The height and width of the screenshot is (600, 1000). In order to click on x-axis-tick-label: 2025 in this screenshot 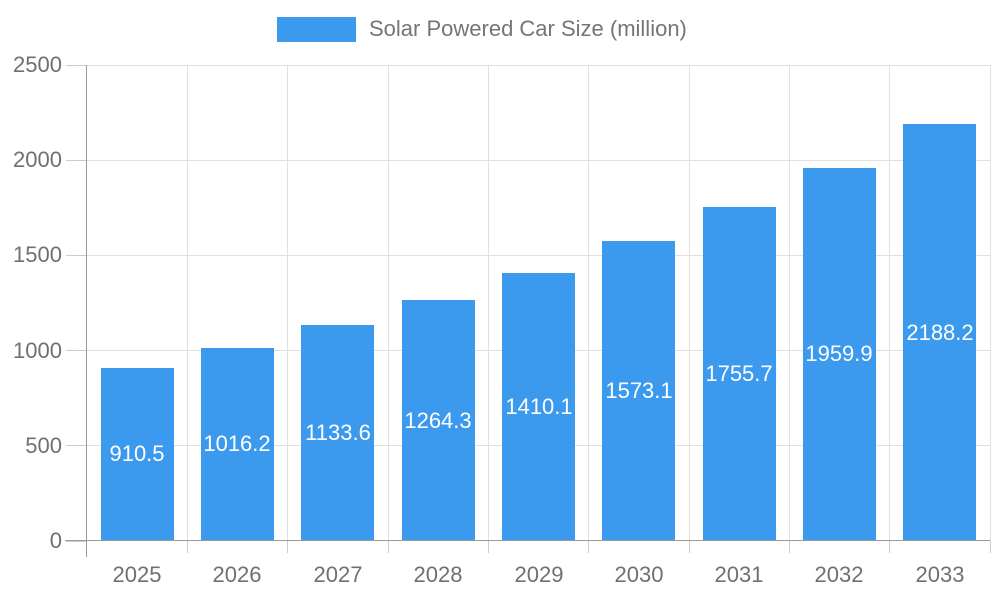, I will do `click(137, 574)`.